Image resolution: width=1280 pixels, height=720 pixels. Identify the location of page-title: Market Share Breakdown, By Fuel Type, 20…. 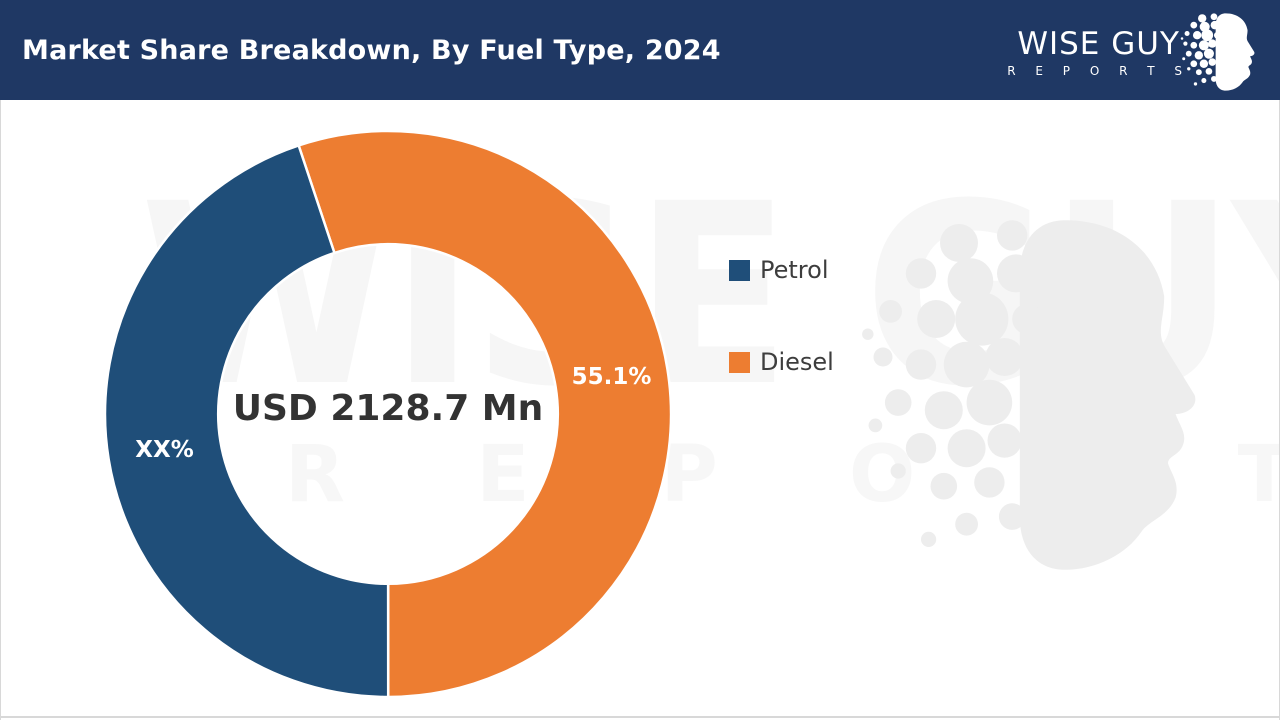
(371, 50).